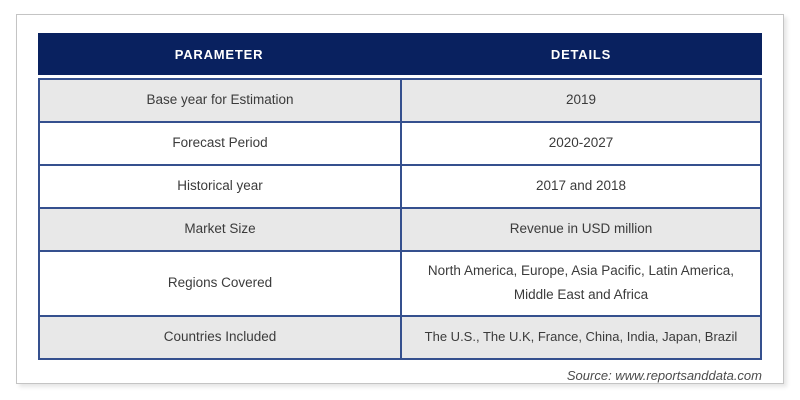 Image resolution: width=800 pixels, height=400 pixels. Describe the element at coordinates (220, 336) in the screenshot. I see `parameter-cell: Countries Included` at that location.